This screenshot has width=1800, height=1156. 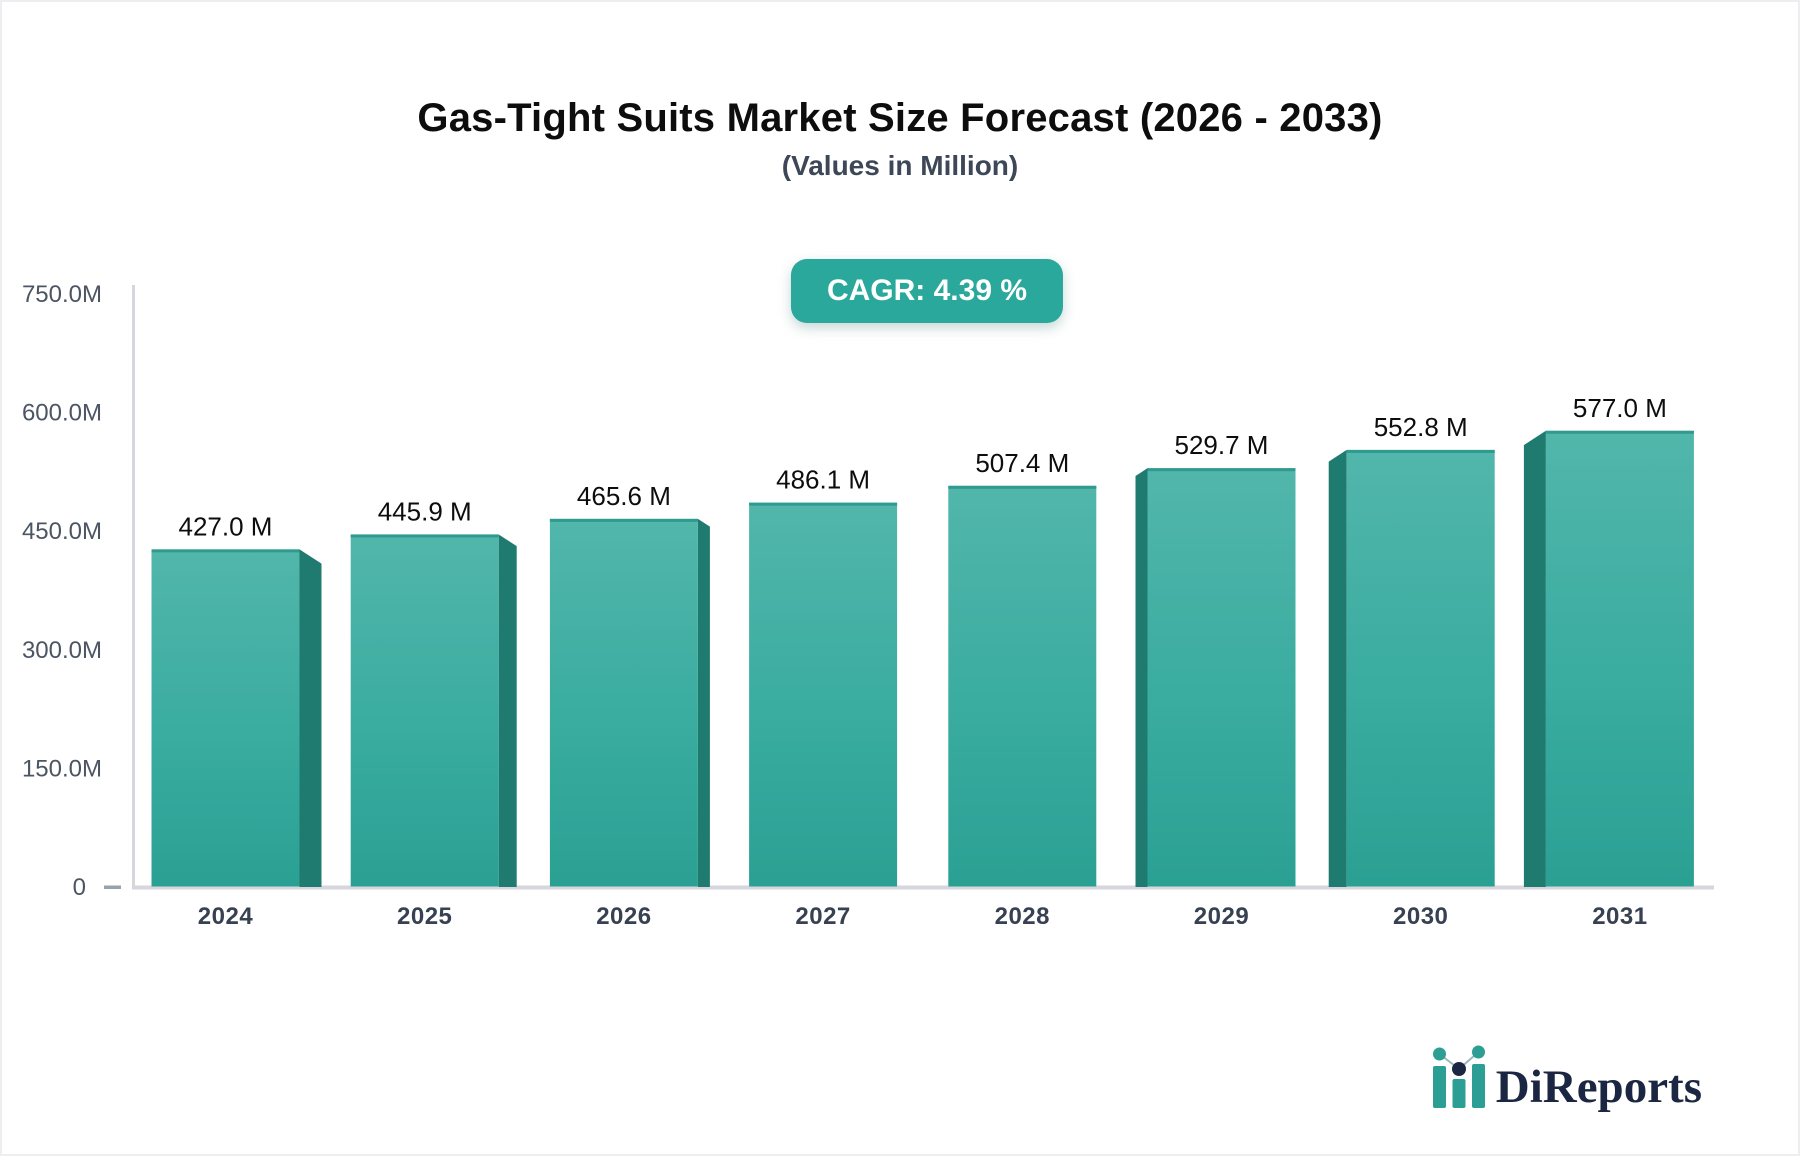 What do you see at coordinates (62, 531) in the screenshot?
I see `y-axis-label: 450.0M` at bounding box center [62, 531].